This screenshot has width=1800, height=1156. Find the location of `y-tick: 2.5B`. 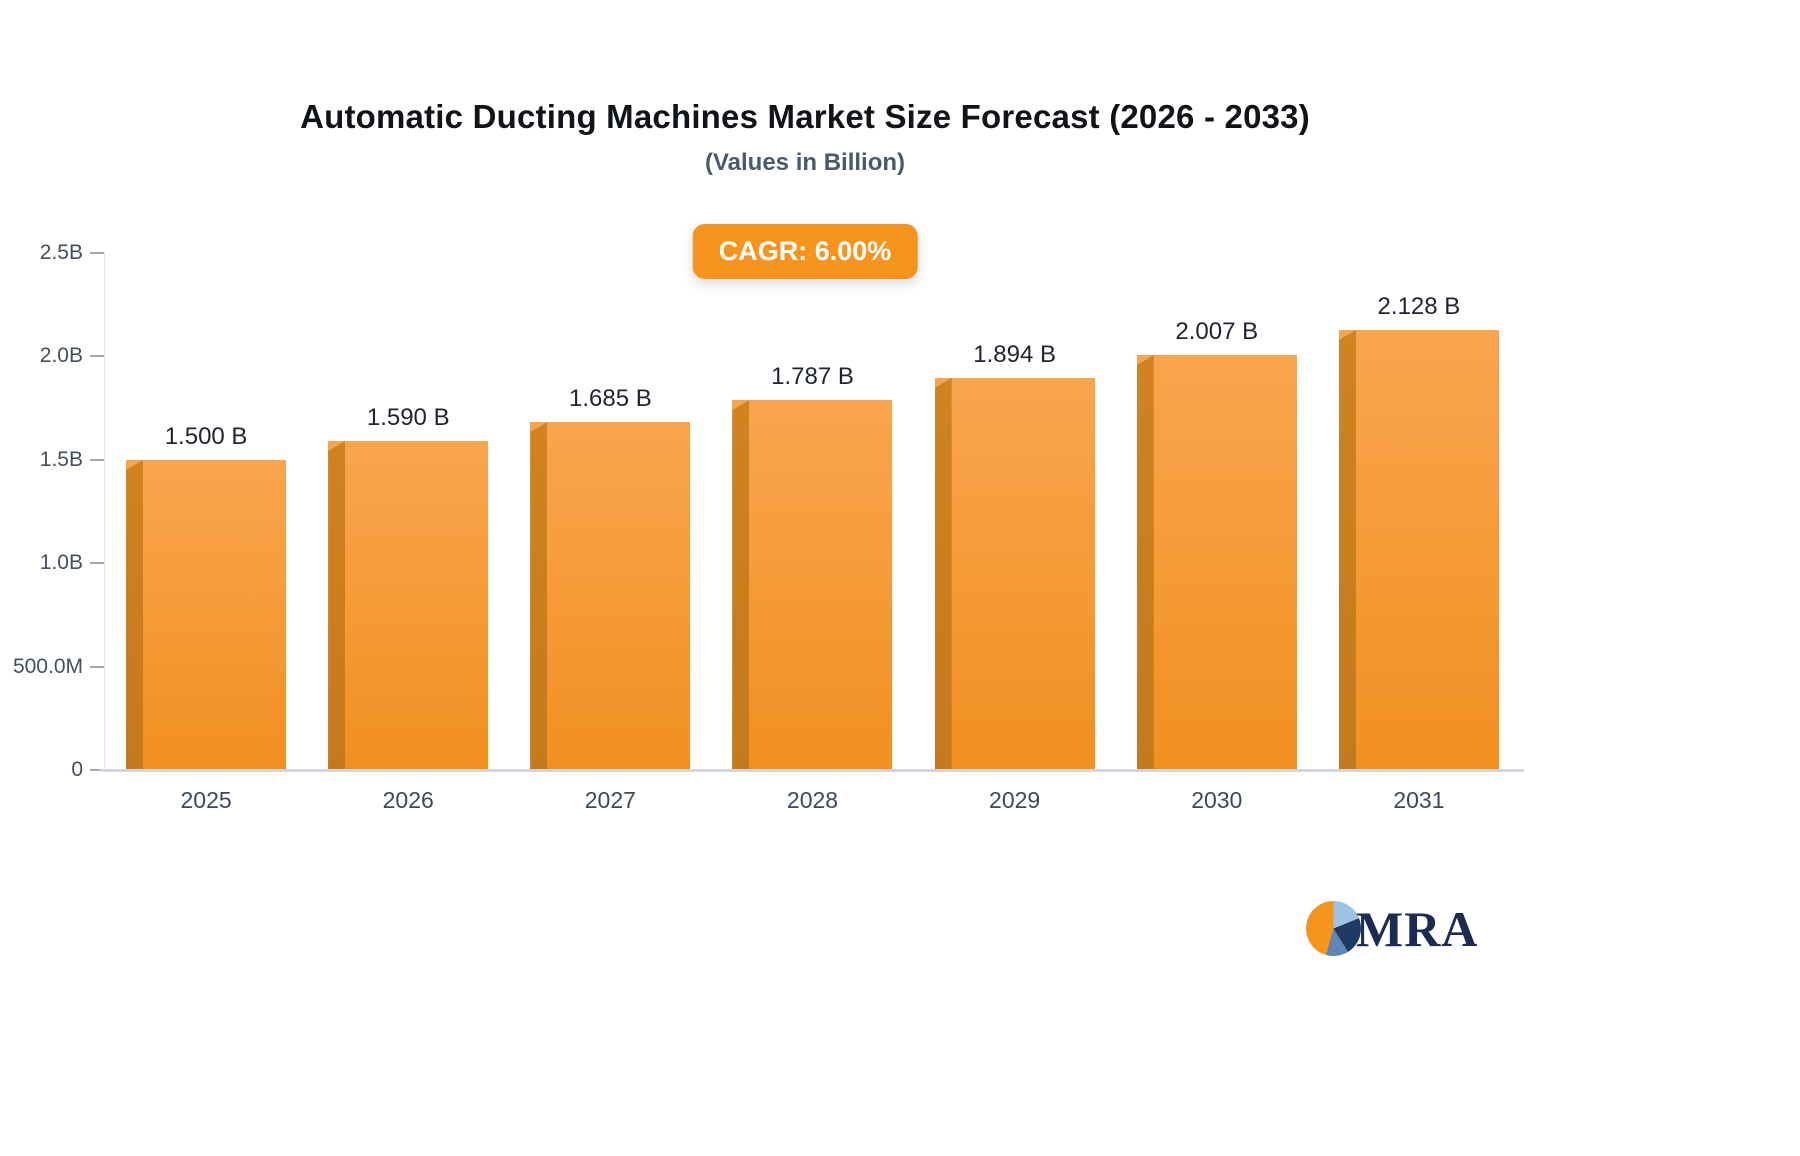

y-tick: 2.5B is located at coordinates (52, 253).